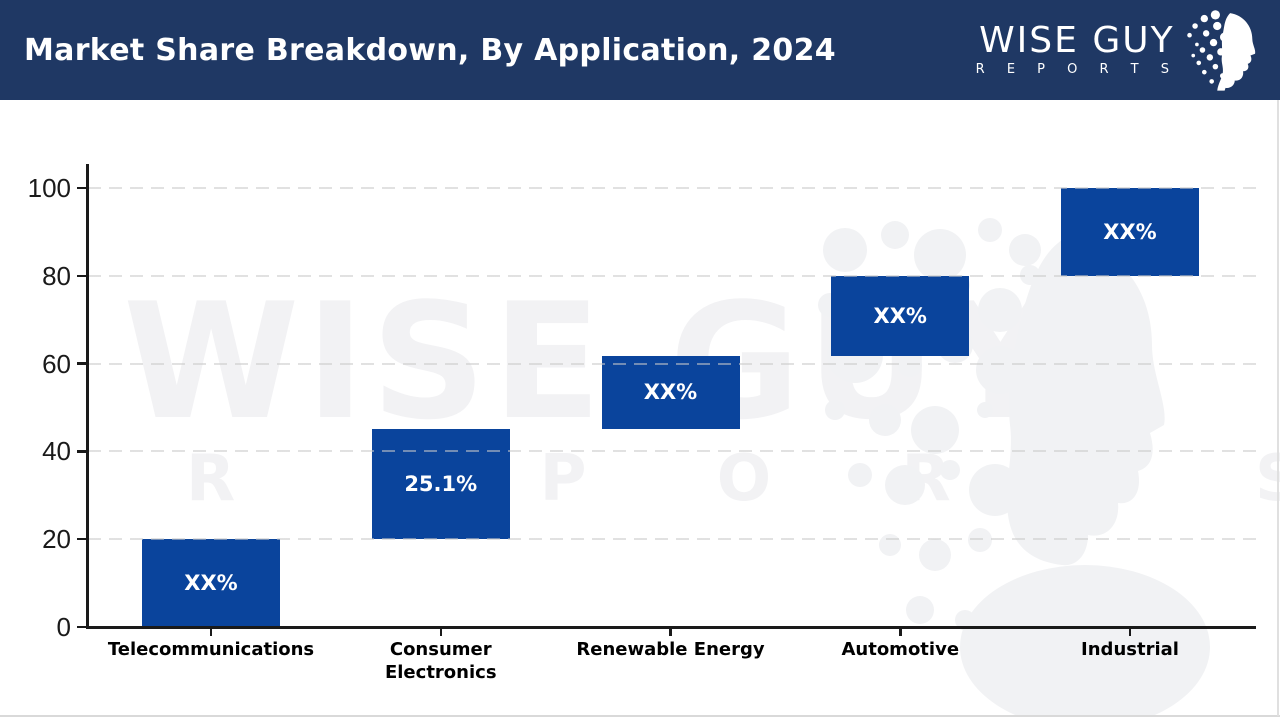 This screenshot has width=1280, height=720. Describe the element at coordinates (87, 396) in the screenshot. I see `y-axis-line` at that location.